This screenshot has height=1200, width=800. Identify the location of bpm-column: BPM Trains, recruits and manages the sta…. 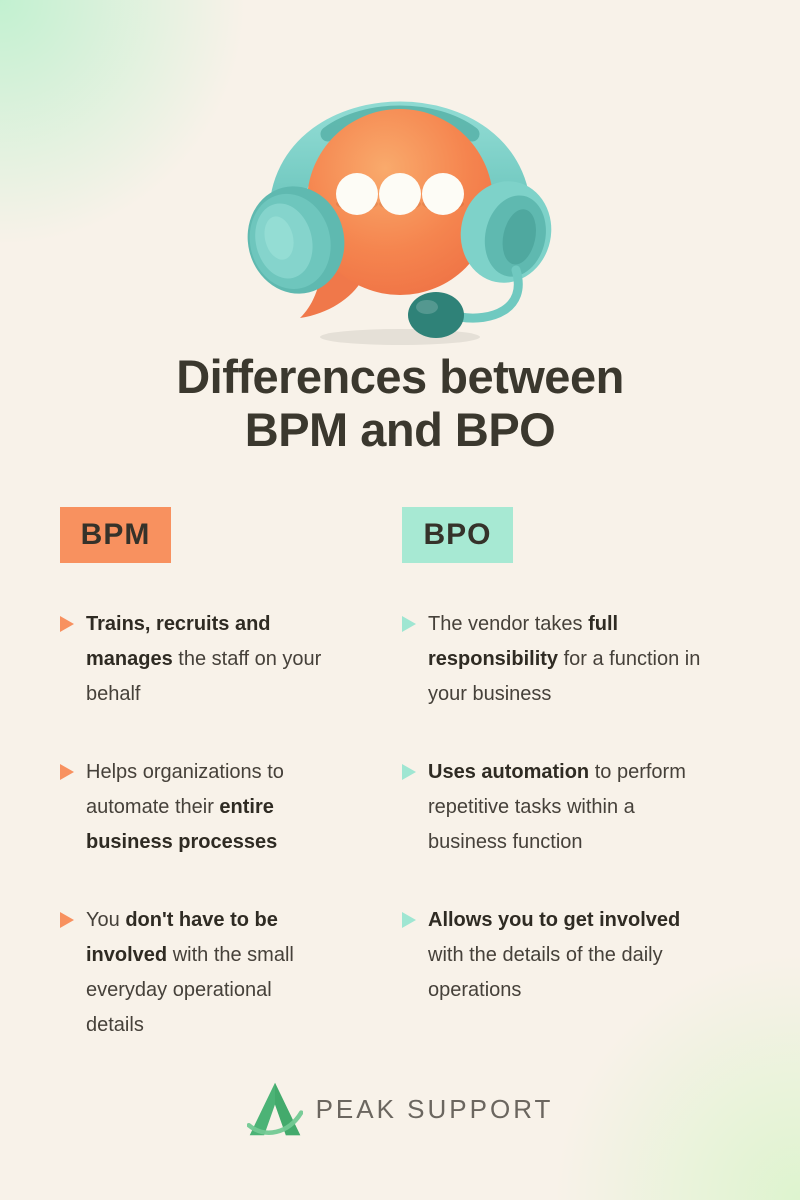
(192, 775).